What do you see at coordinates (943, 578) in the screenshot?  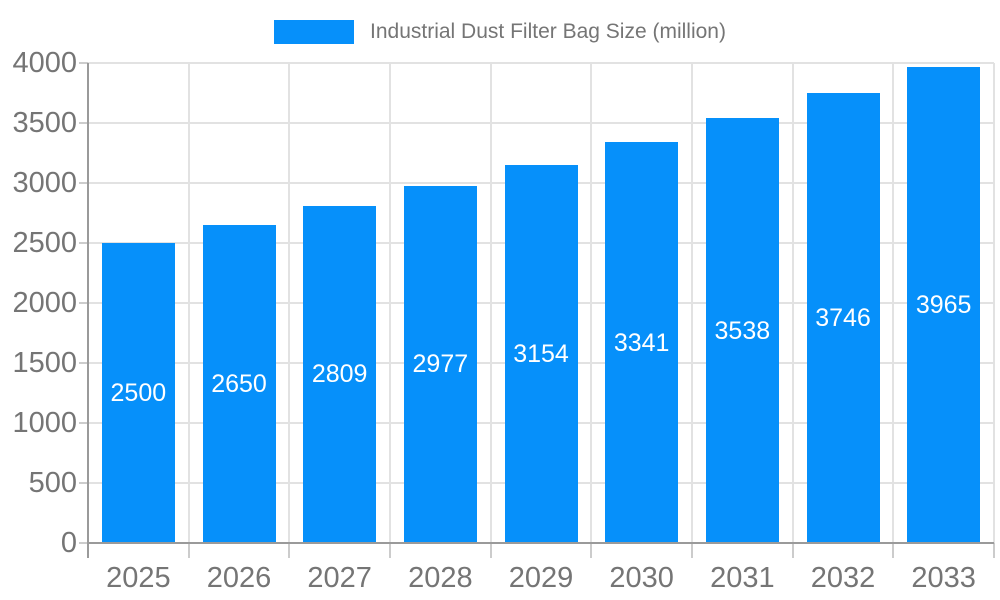 I see `x-axis-label: 2033` at bounding box center [943, 578].